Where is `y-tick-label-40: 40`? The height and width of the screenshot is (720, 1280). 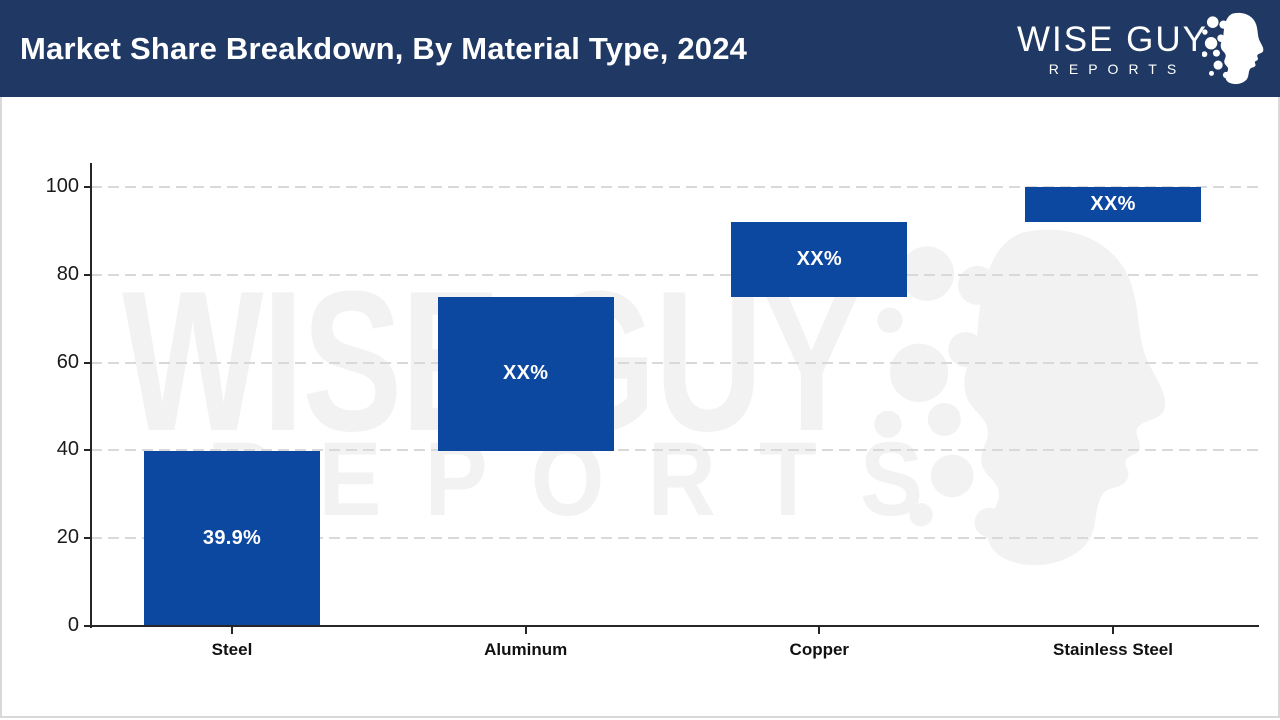
y-tick-label-40: 40 is located at coordinates (67, 449).